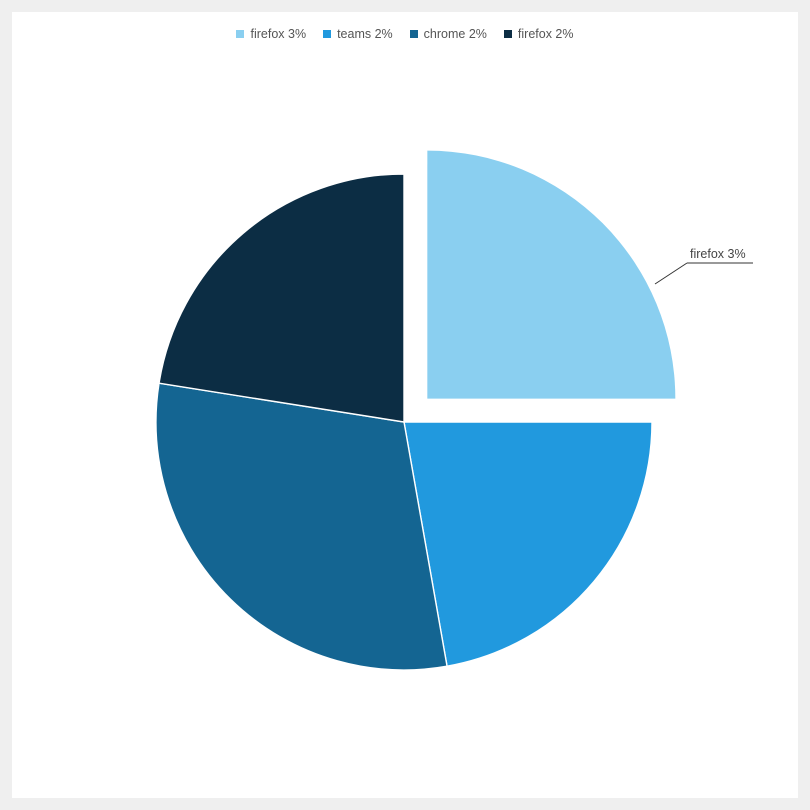 This screenshot has width=810, height=810. I want to click on legend-item: chrome 2%, so click(448, 34).